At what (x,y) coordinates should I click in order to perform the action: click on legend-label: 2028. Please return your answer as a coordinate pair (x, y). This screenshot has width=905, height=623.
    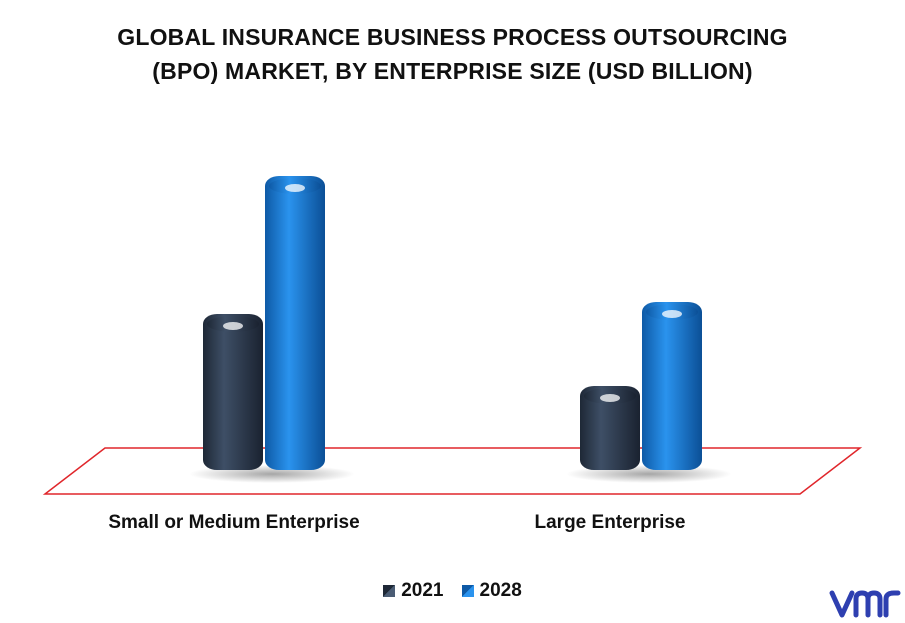
    Looking at the image, I should click on (500, 590).